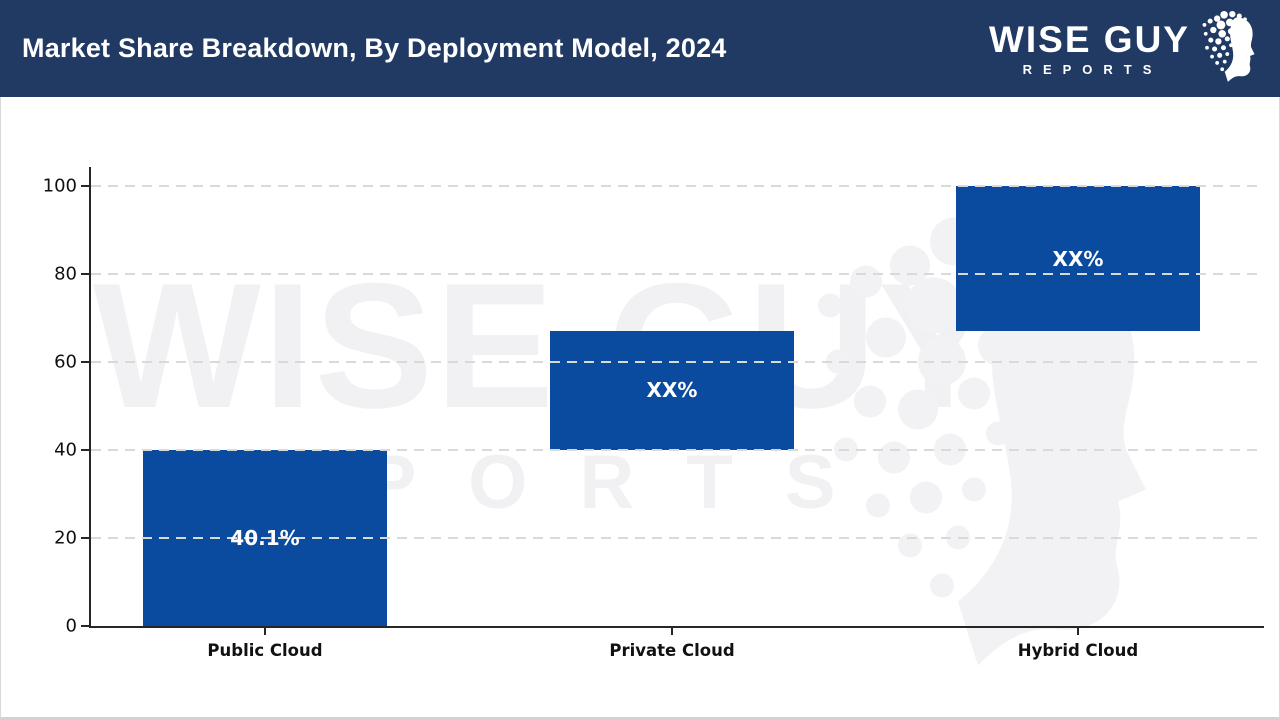 This screenshot has width=1280, height=720. What do you see at coordinates (65, 362) in the screenshot?
I see `y-tick-label: 60` at bounding box center [65, 362].